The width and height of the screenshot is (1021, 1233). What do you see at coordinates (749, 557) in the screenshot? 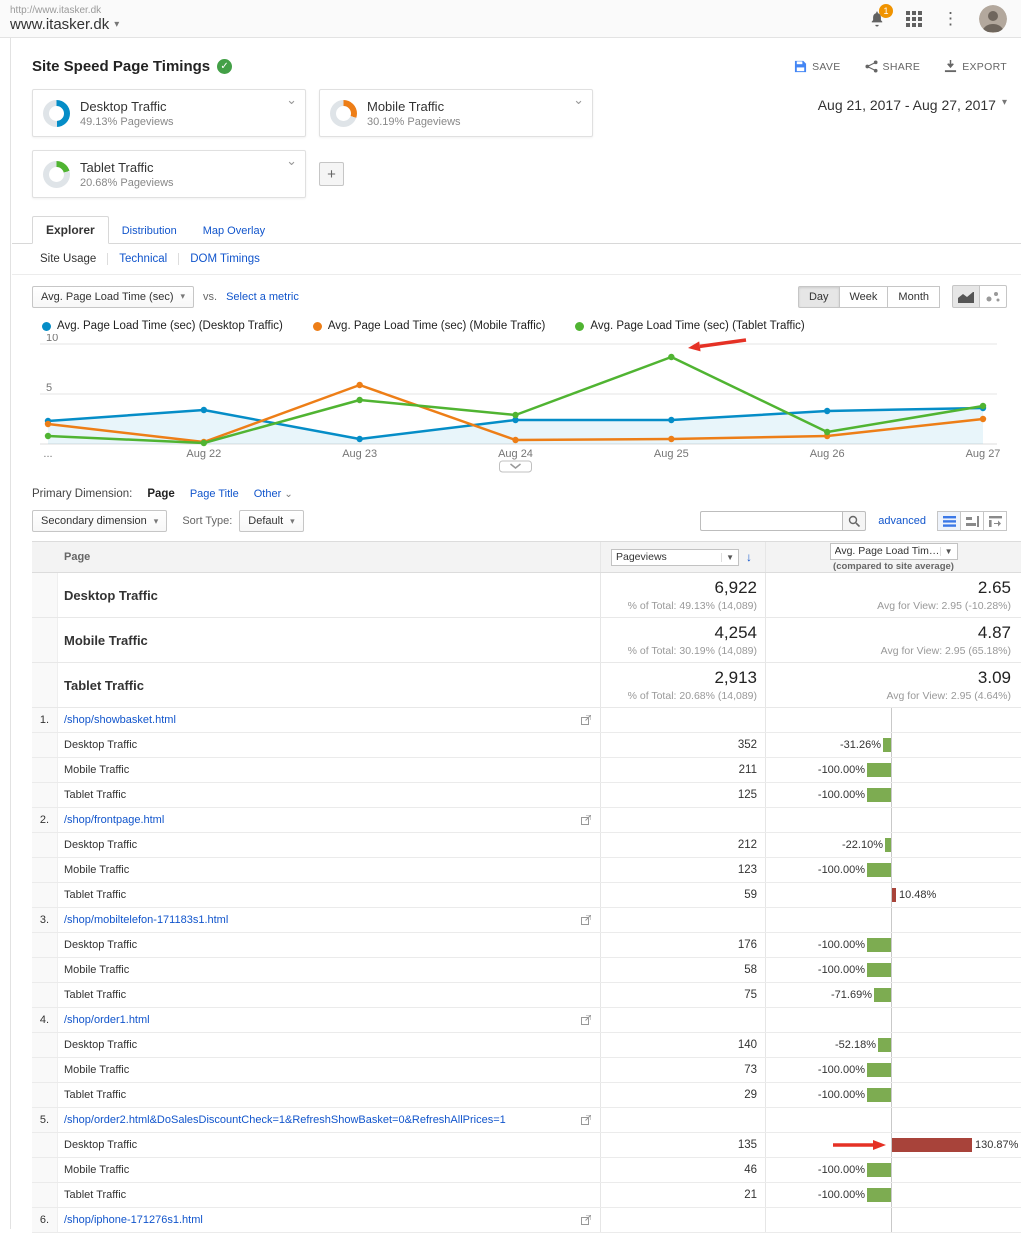
I see `sort-direction-icon: ↓` at bounding box center [749, 557].